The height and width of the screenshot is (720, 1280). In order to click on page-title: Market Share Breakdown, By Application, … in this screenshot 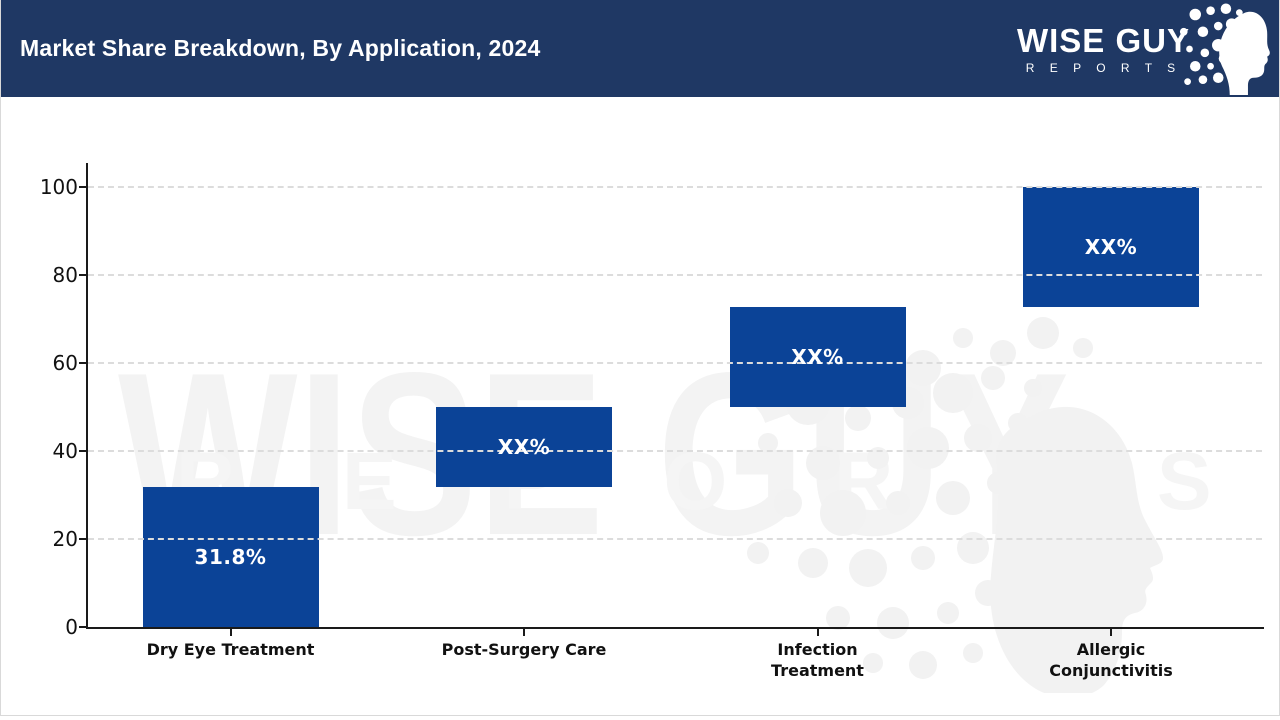, I will do `click(280, 48)`.